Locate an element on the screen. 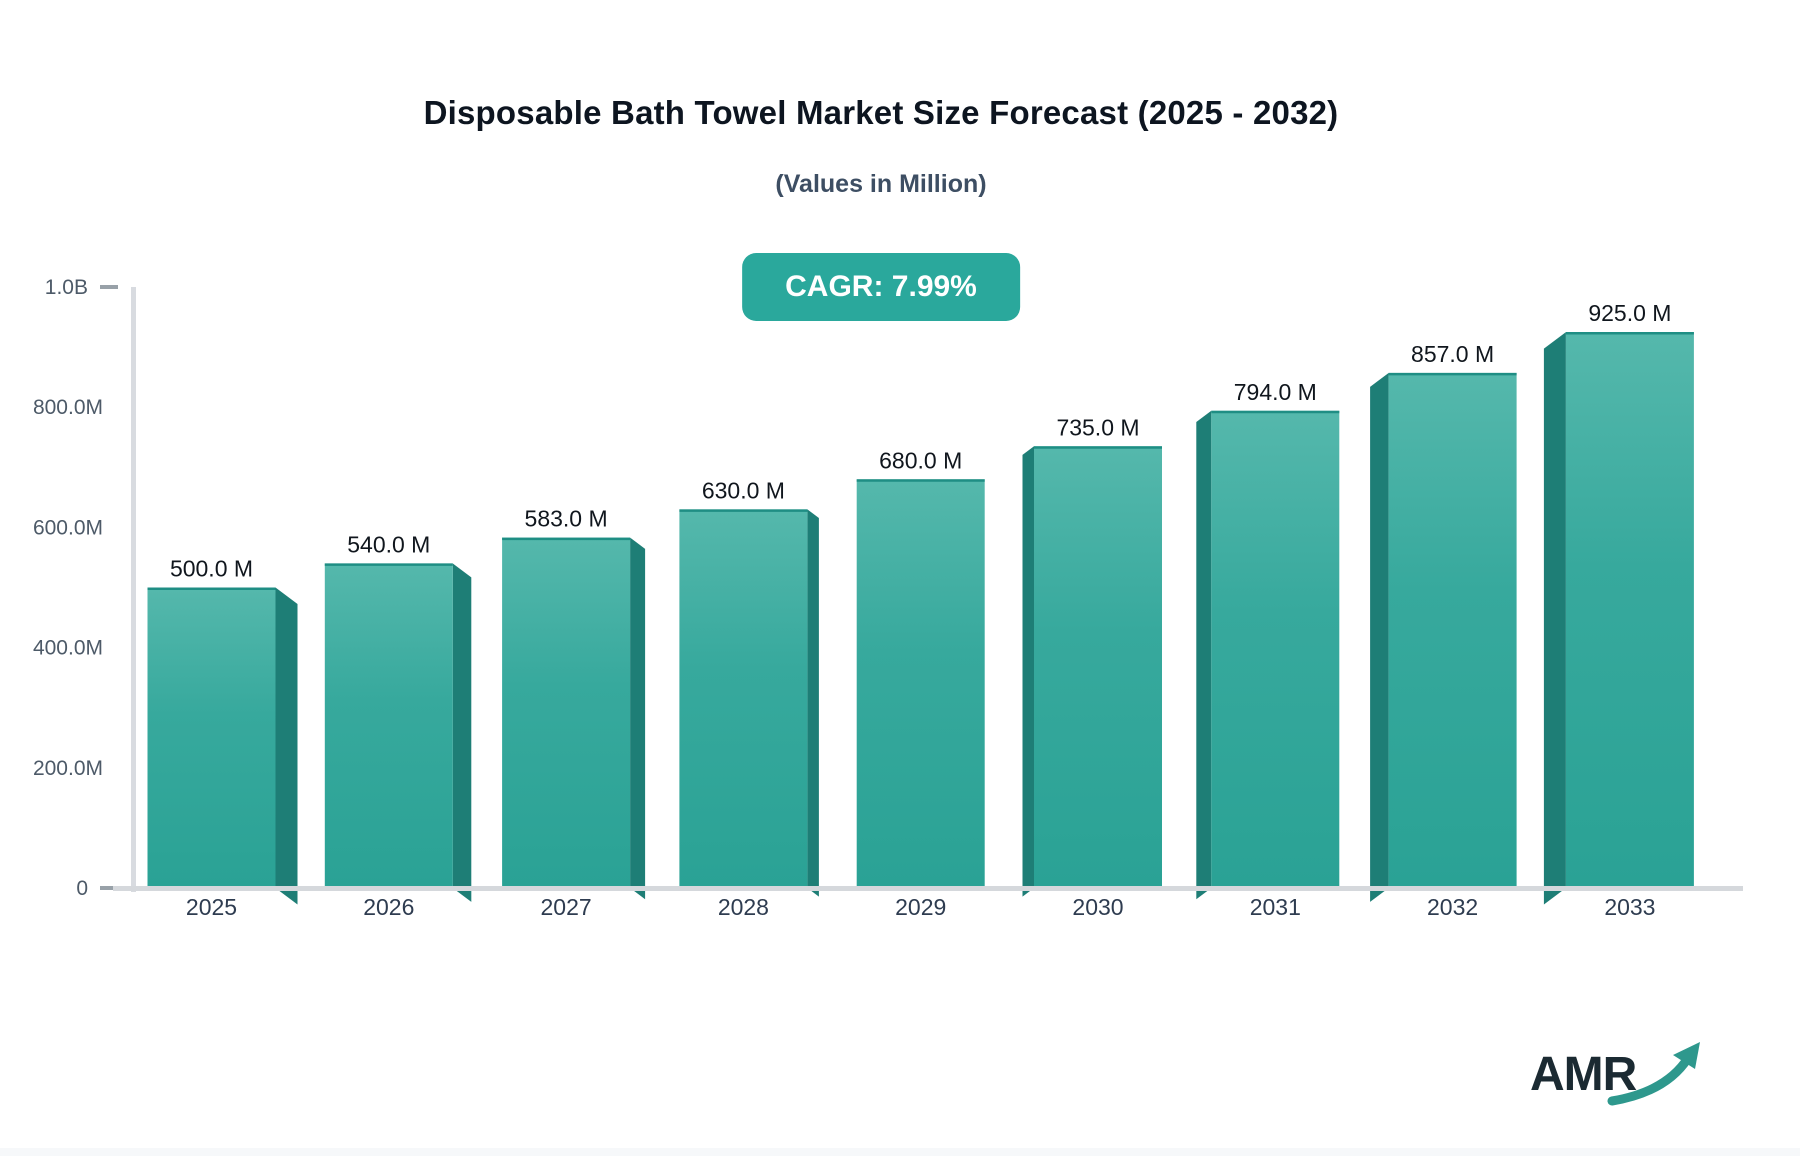  bar-2027 is located at coordinates (574, 718).